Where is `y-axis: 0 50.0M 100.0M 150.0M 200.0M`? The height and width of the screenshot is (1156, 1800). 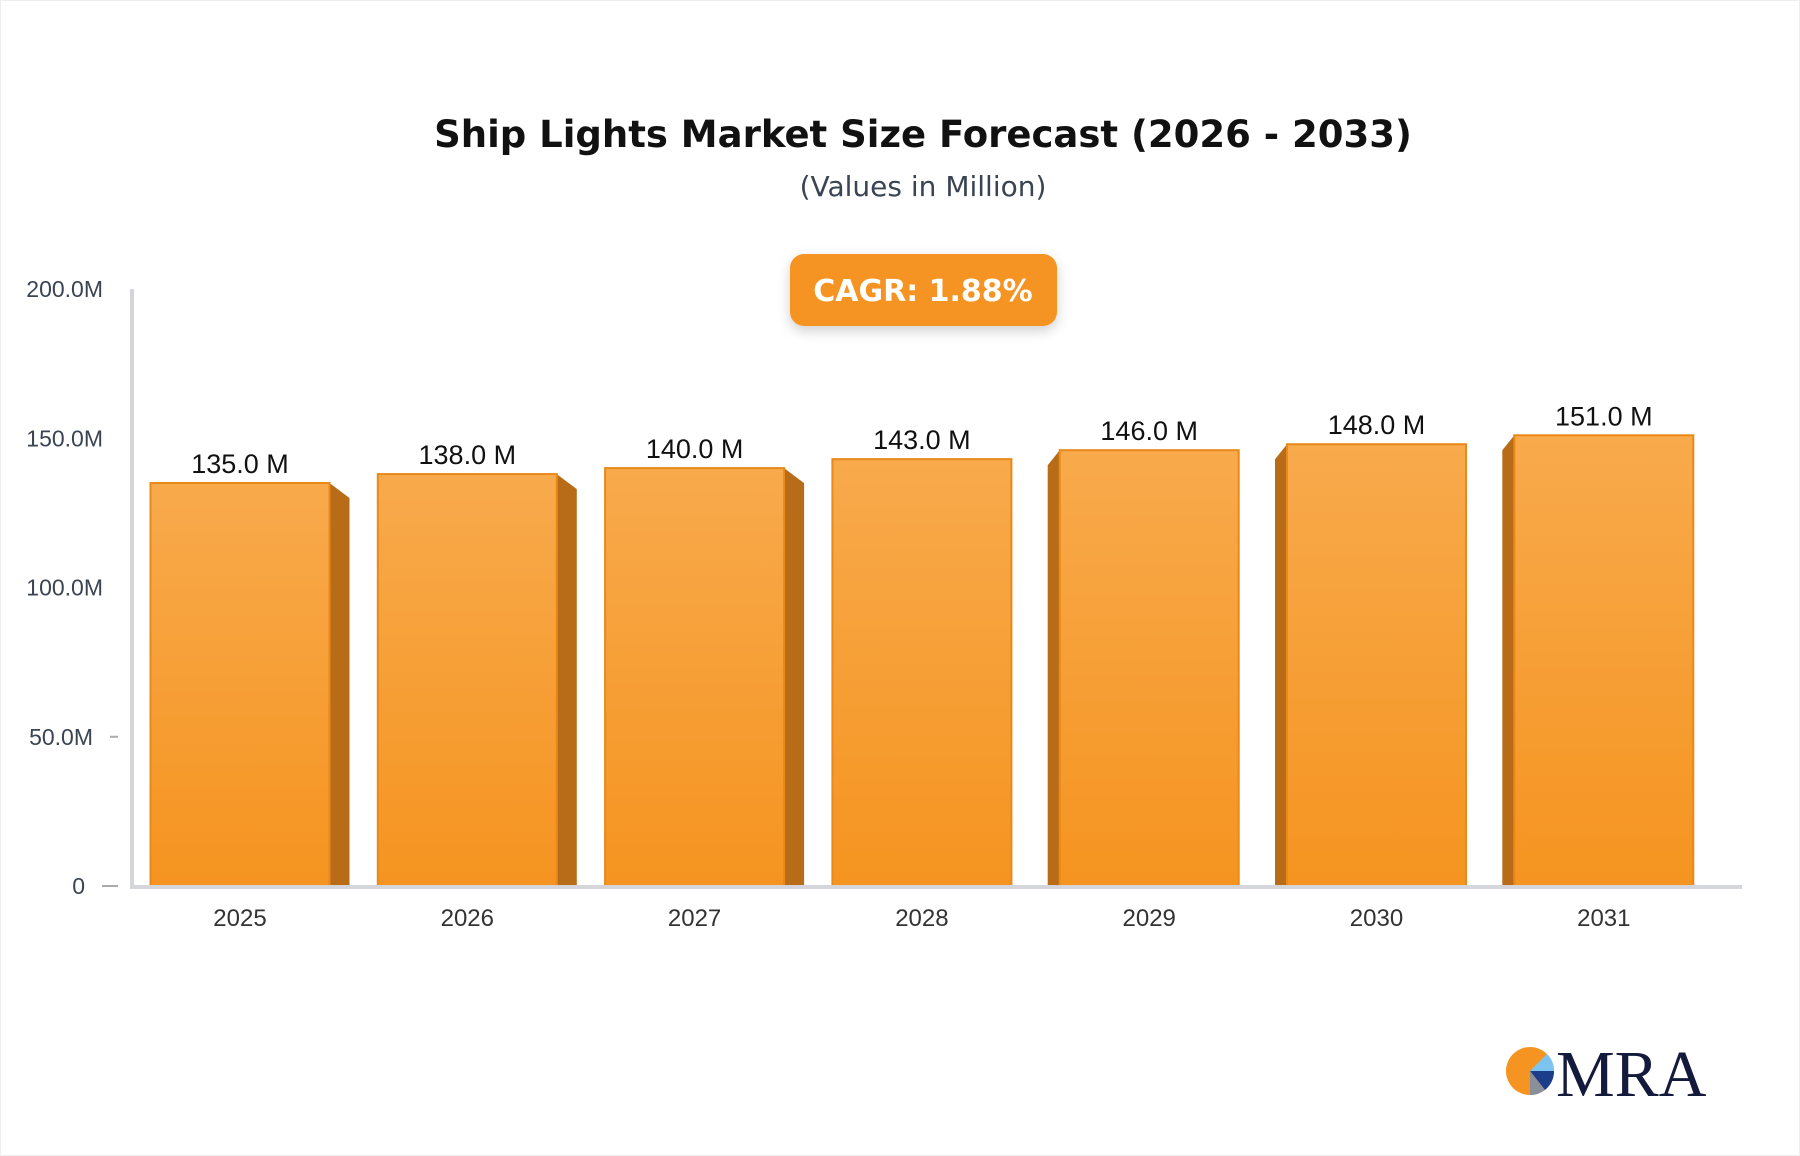
y-axis: 0 50.0M 100.0M 150.0M 200.0M is located at coordinates (80, 587).